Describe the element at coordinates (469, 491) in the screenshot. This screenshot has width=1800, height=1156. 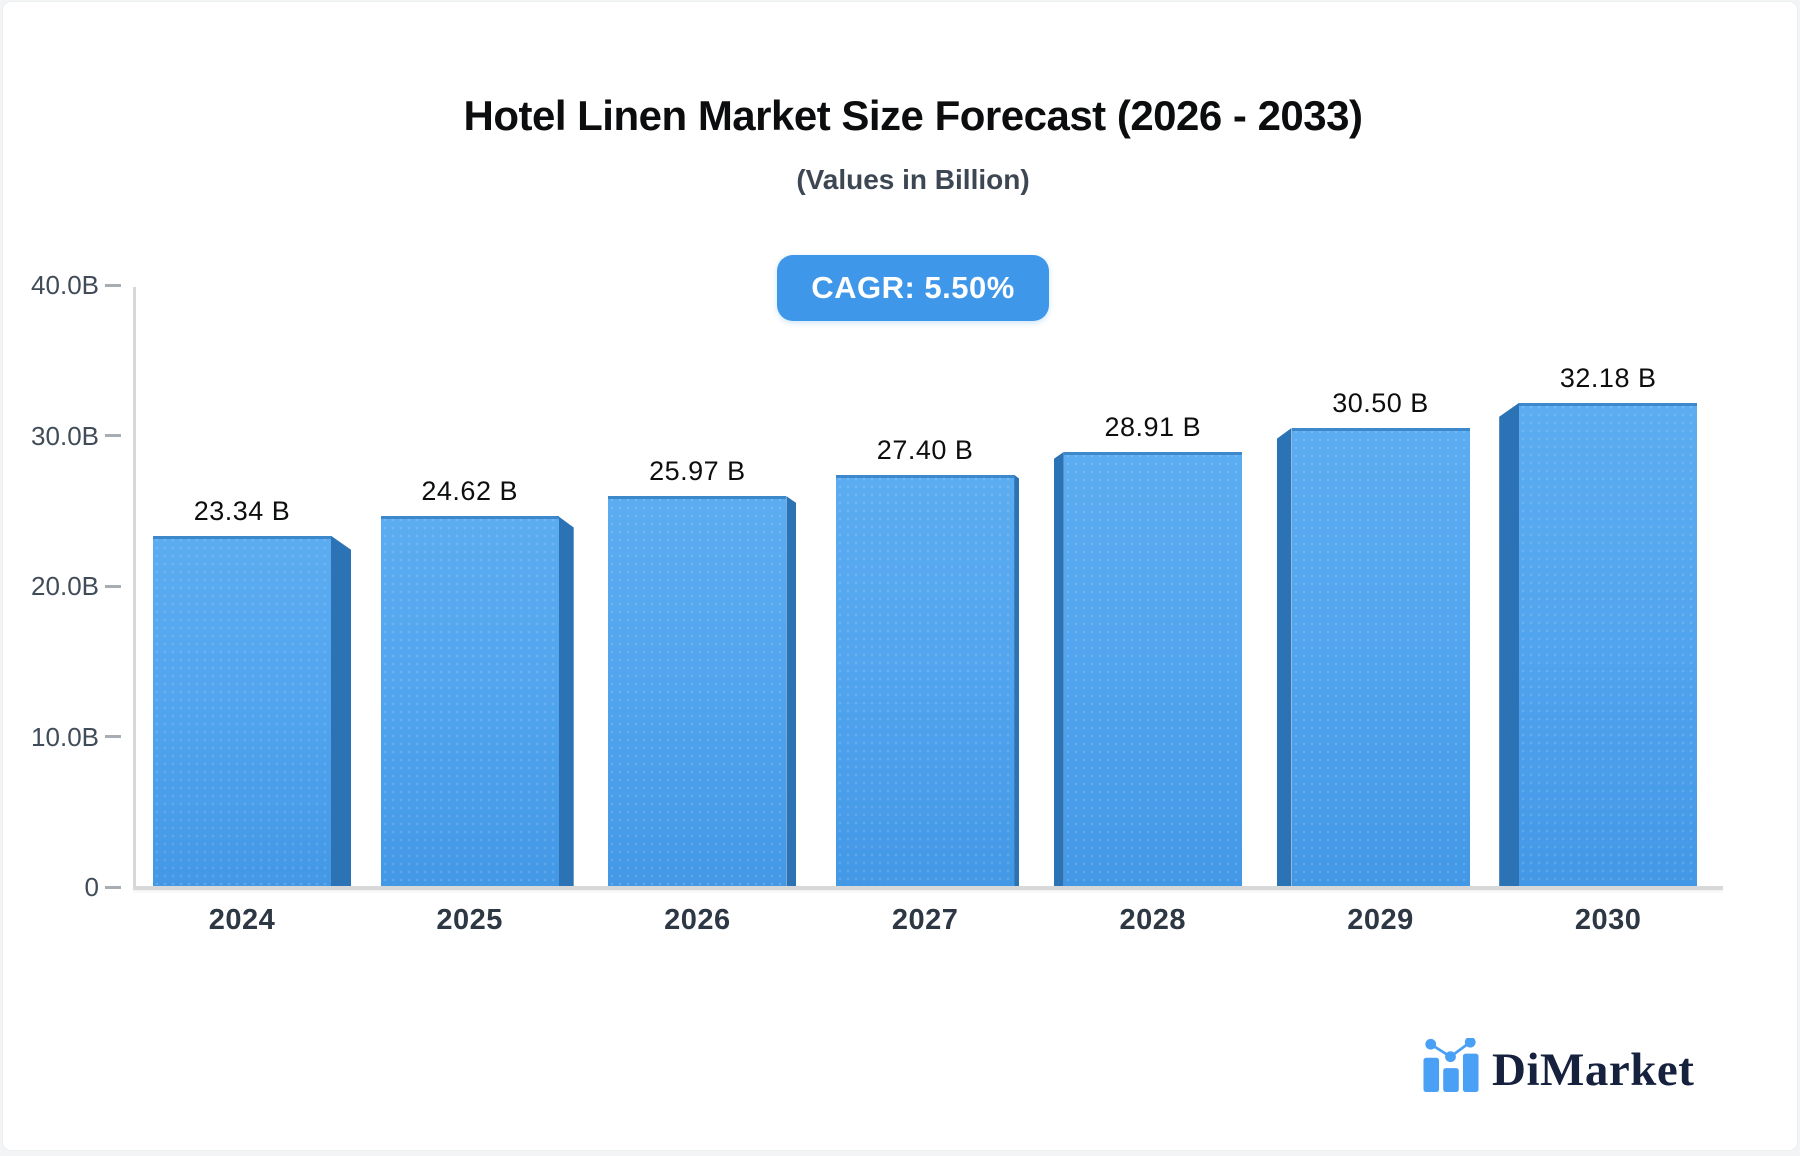
I see `bar-value-label: 24.62 B` at that location.